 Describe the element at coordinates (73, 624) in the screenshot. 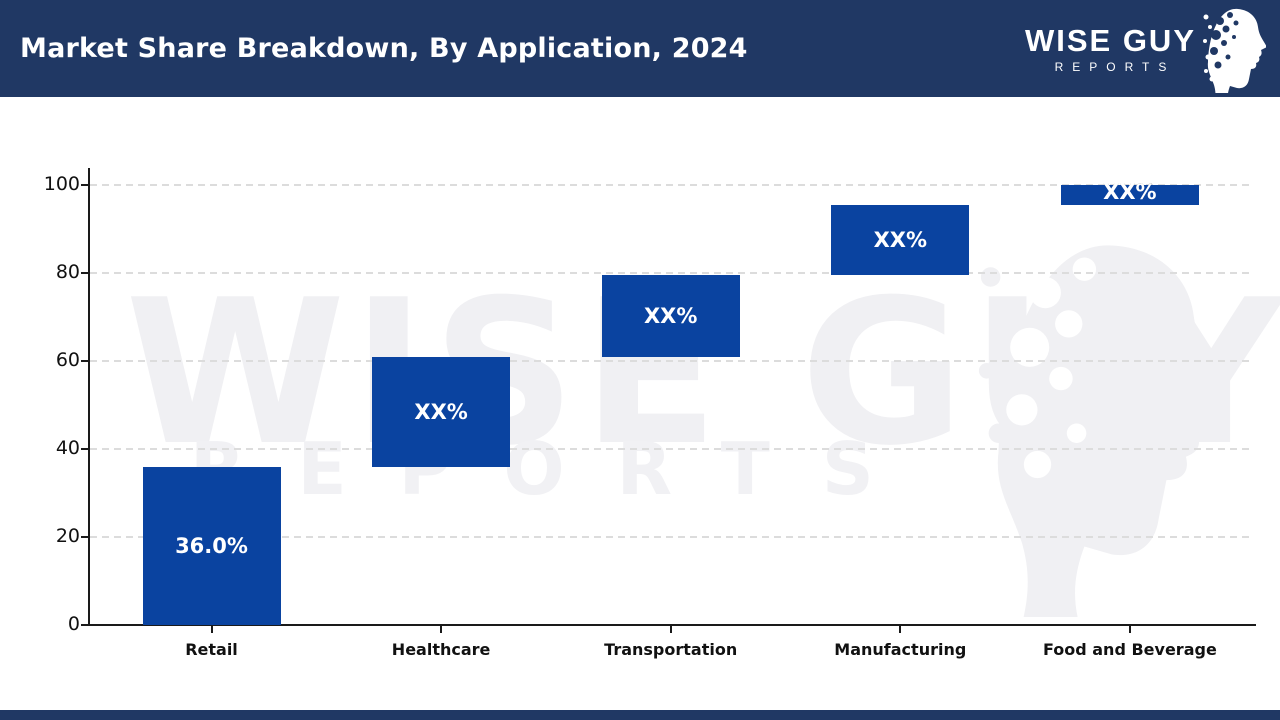

I see `y-tick-label: 0` at that location.